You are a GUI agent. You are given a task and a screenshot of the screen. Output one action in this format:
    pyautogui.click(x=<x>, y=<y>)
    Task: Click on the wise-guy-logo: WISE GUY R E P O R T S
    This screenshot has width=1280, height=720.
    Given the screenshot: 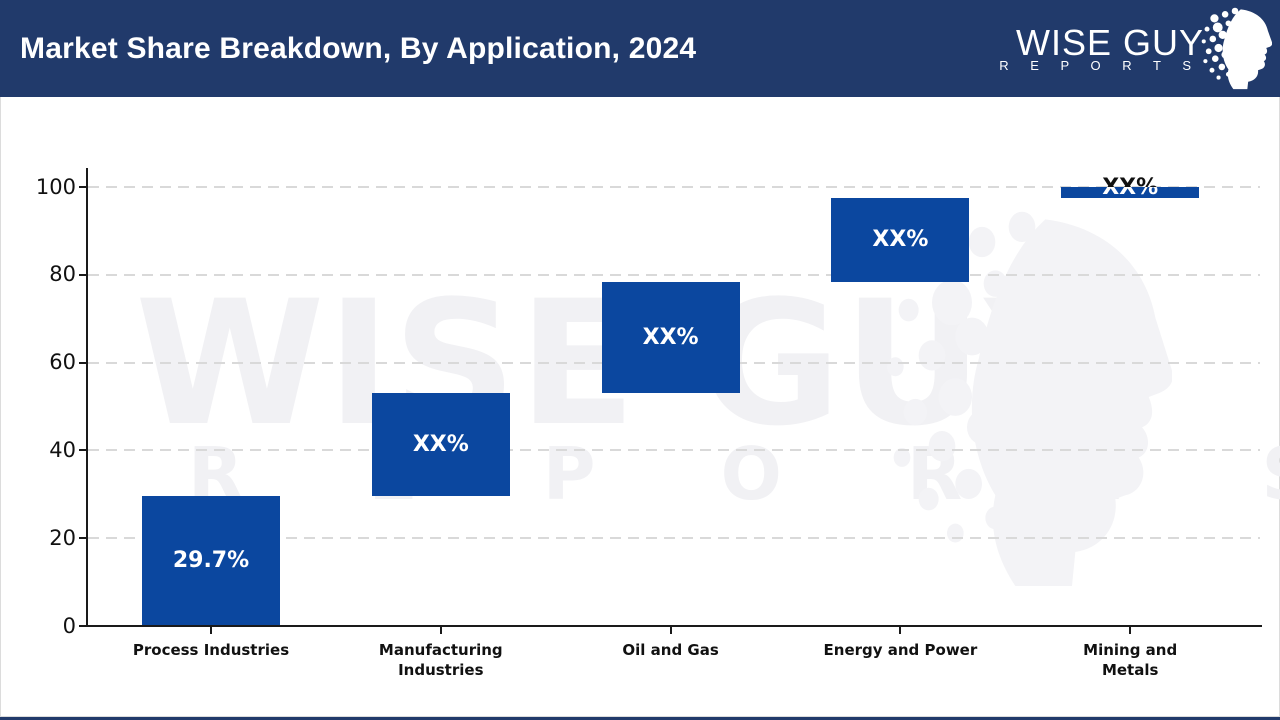 What is the action you would take?
    pyautogui.click(x=1135, y=48)
    